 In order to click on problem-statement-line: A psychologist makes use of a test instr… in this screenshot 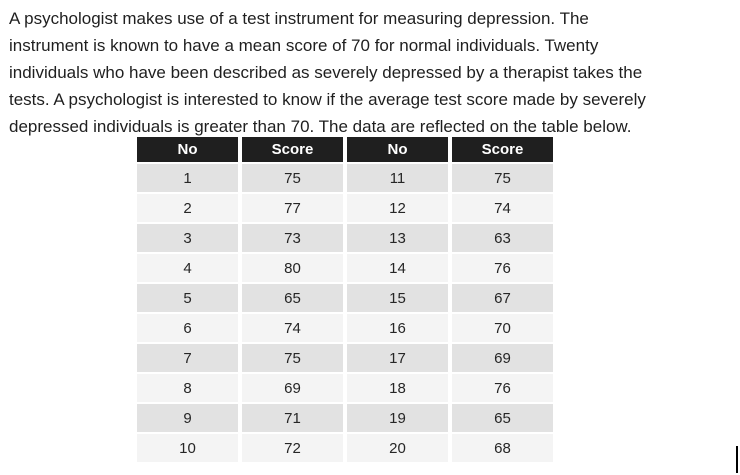, I will do `click(299, 18)`.